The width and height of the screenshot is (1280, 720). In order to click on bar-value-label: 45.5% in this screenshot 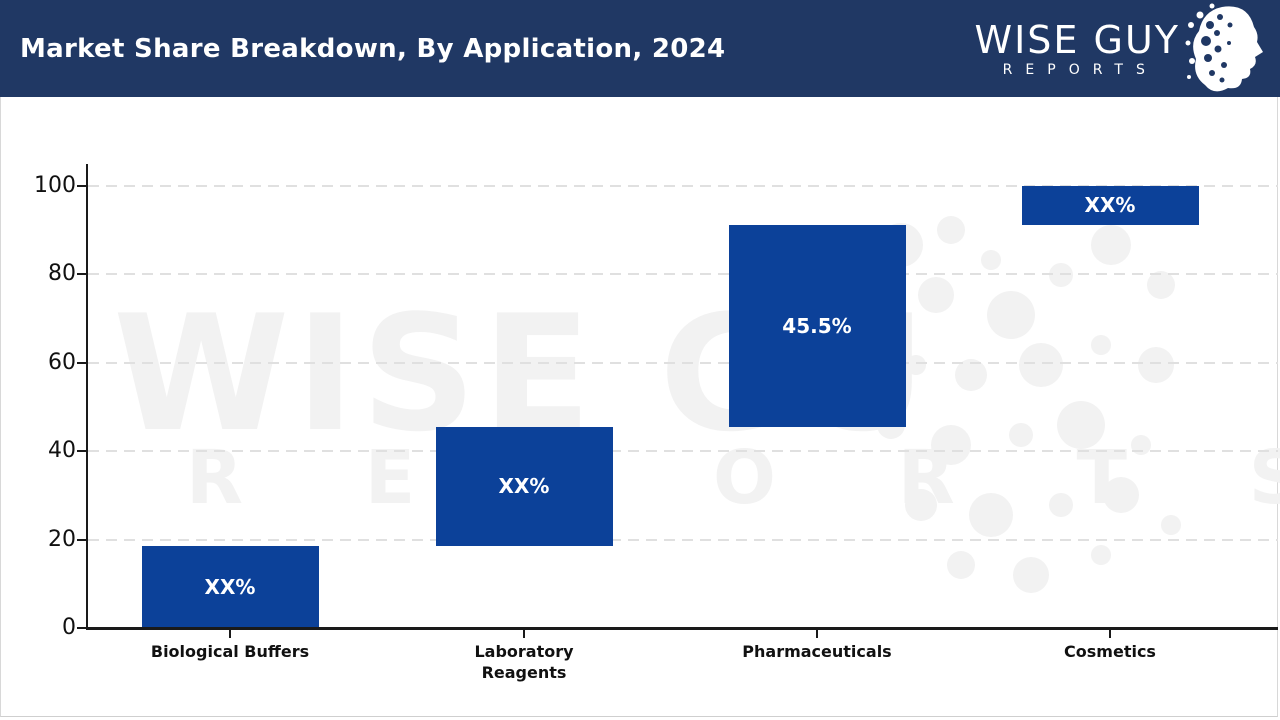, I will do `click(817, 325)`.